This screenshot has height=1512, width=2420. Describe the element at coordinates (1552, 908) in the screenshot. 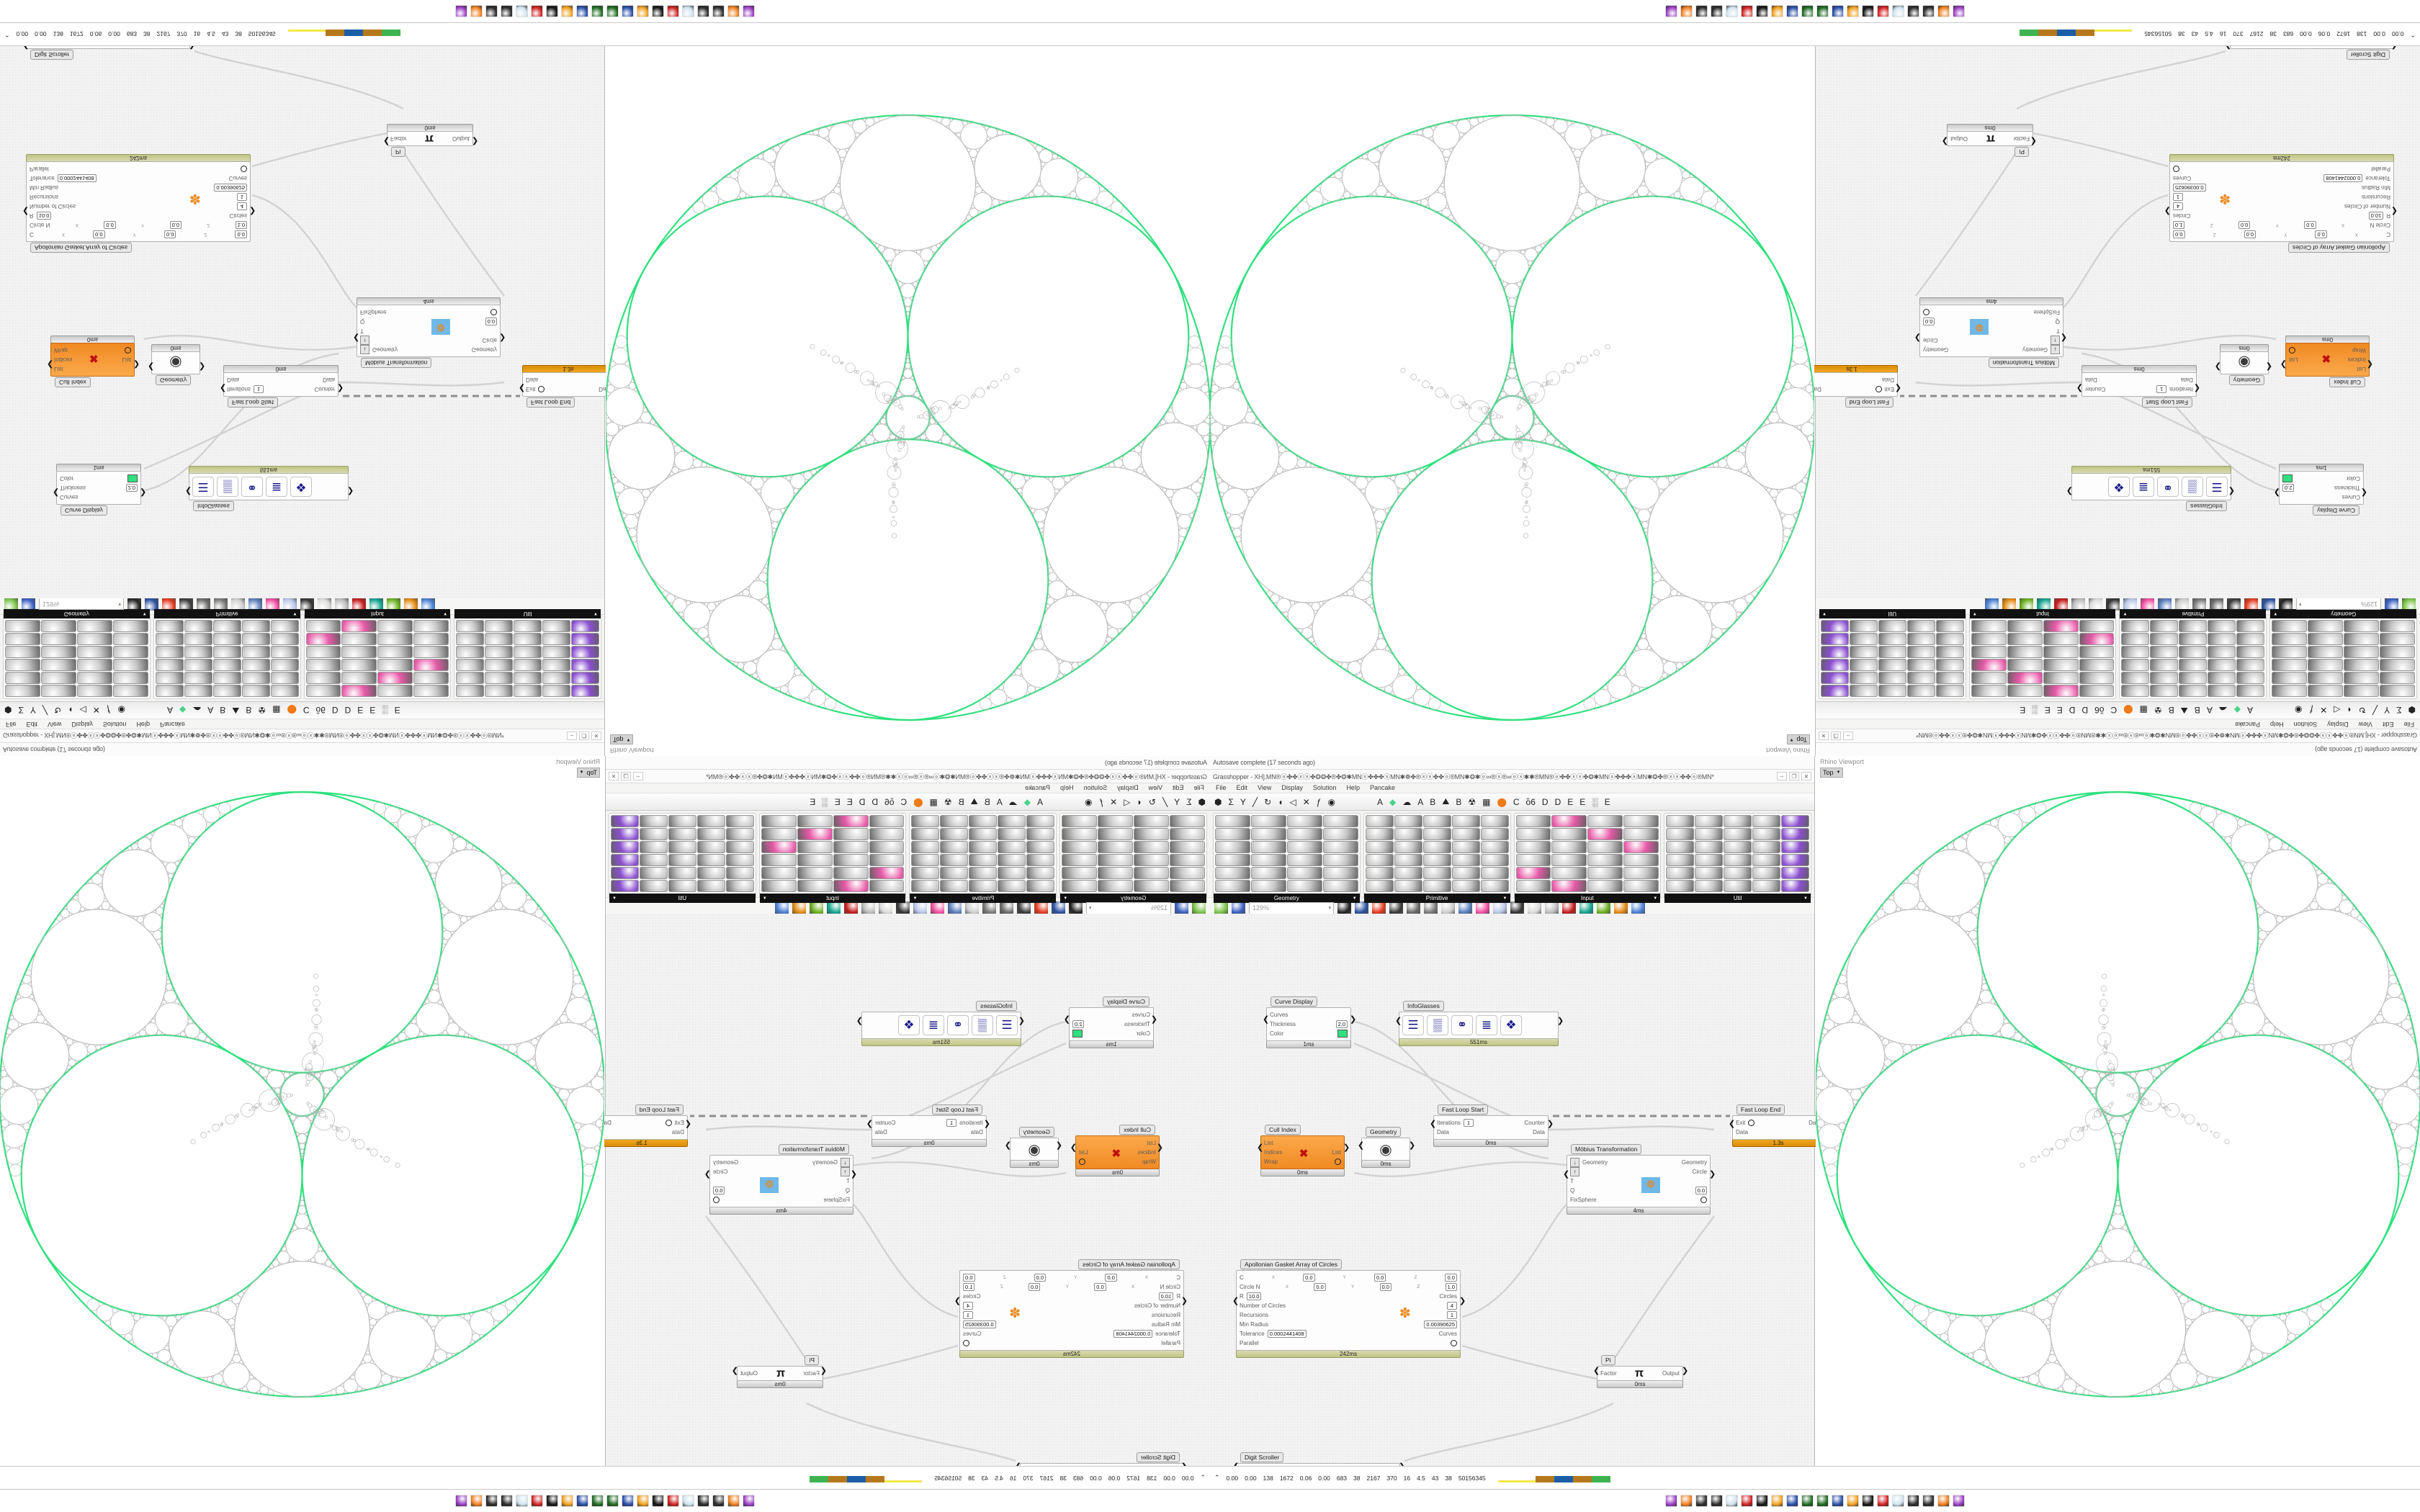

I see `sphere-grey-icon` at that location.